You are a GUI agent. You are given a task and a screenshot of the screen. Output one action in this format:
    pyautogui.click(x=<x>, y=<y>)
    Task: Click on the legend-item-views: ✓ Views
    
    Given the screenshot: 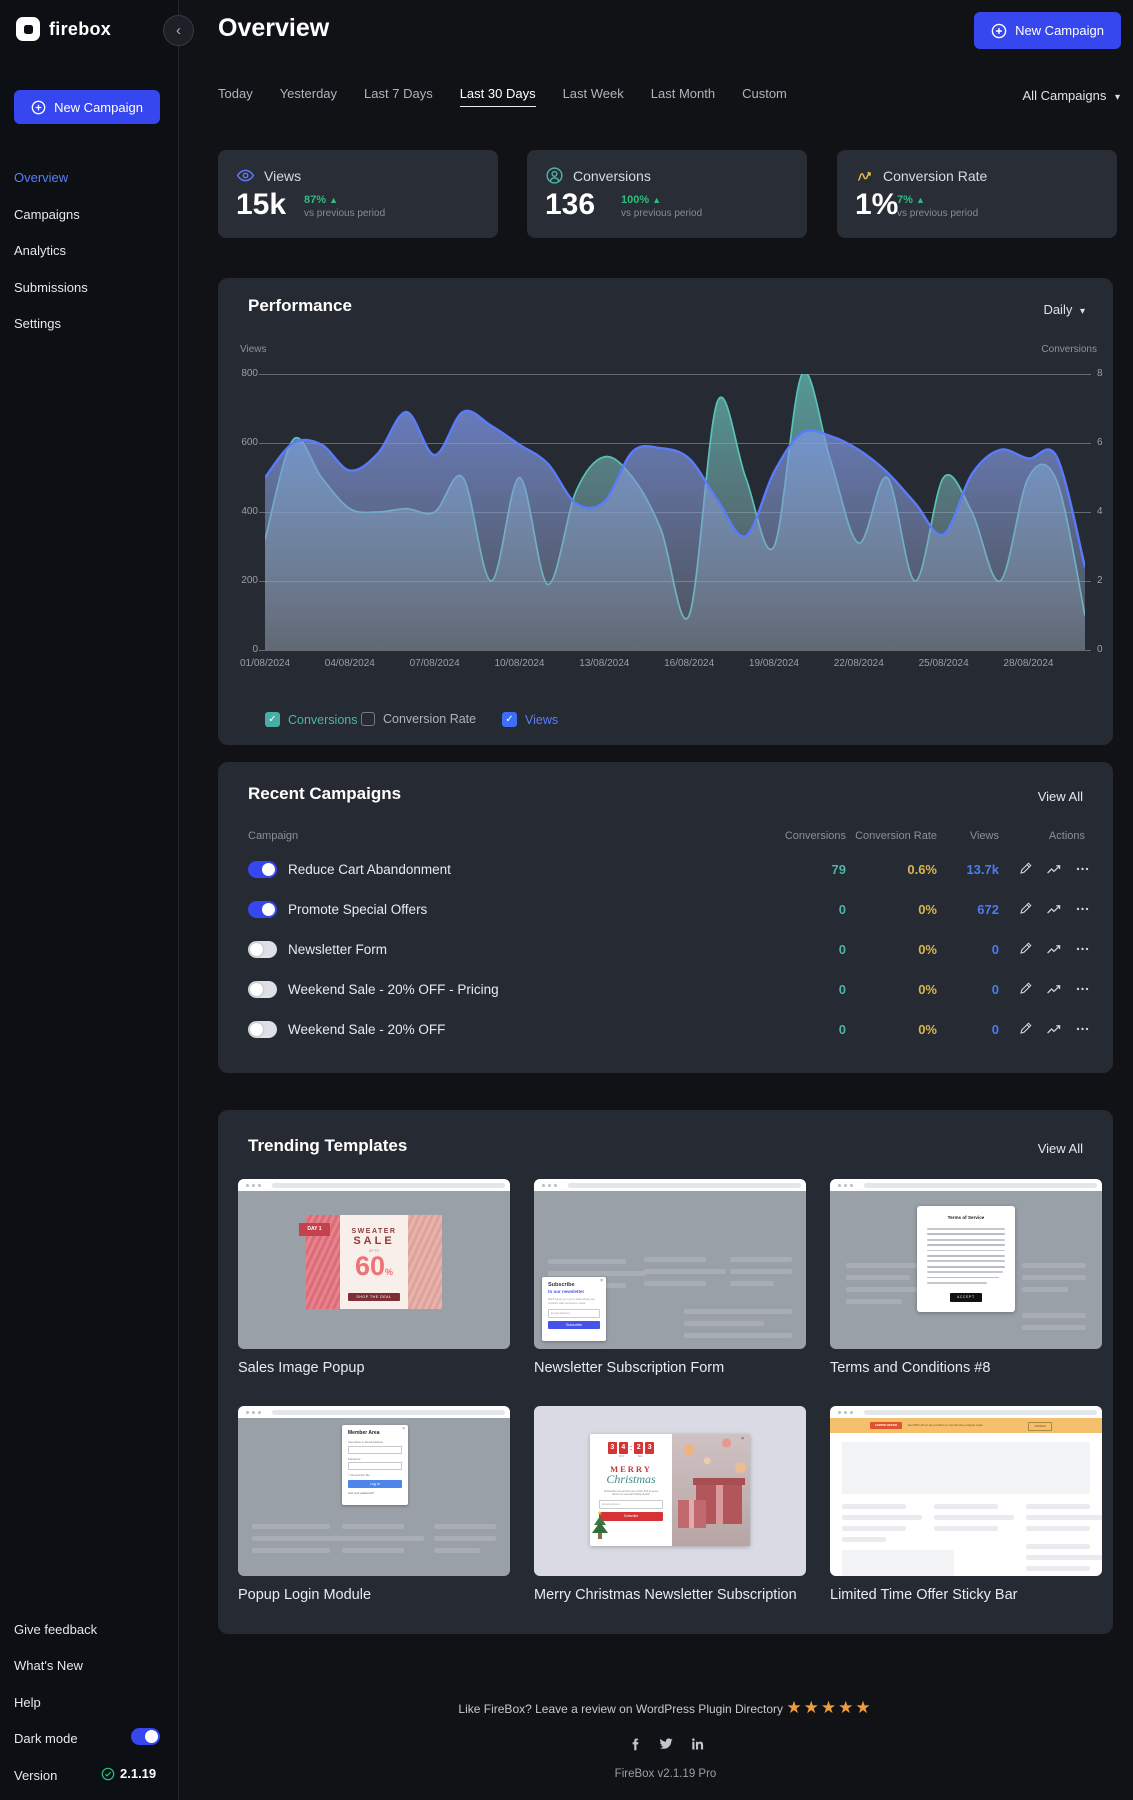 What is the action you would take?
    pyautogui.click(x=530, y=719)
    